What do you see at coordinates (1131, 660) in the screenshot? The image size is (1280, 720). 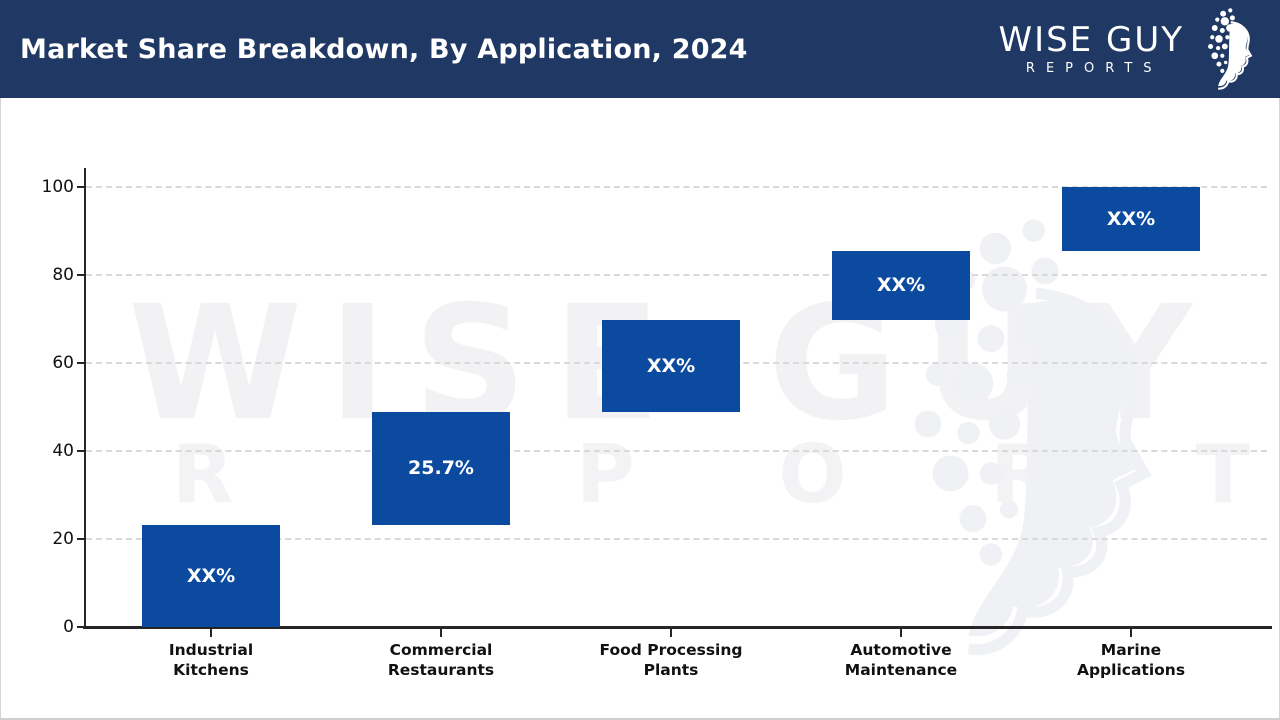 I see `x-axis-label-marine-applications: Marine Applications` at bounding box center [1131, 660].